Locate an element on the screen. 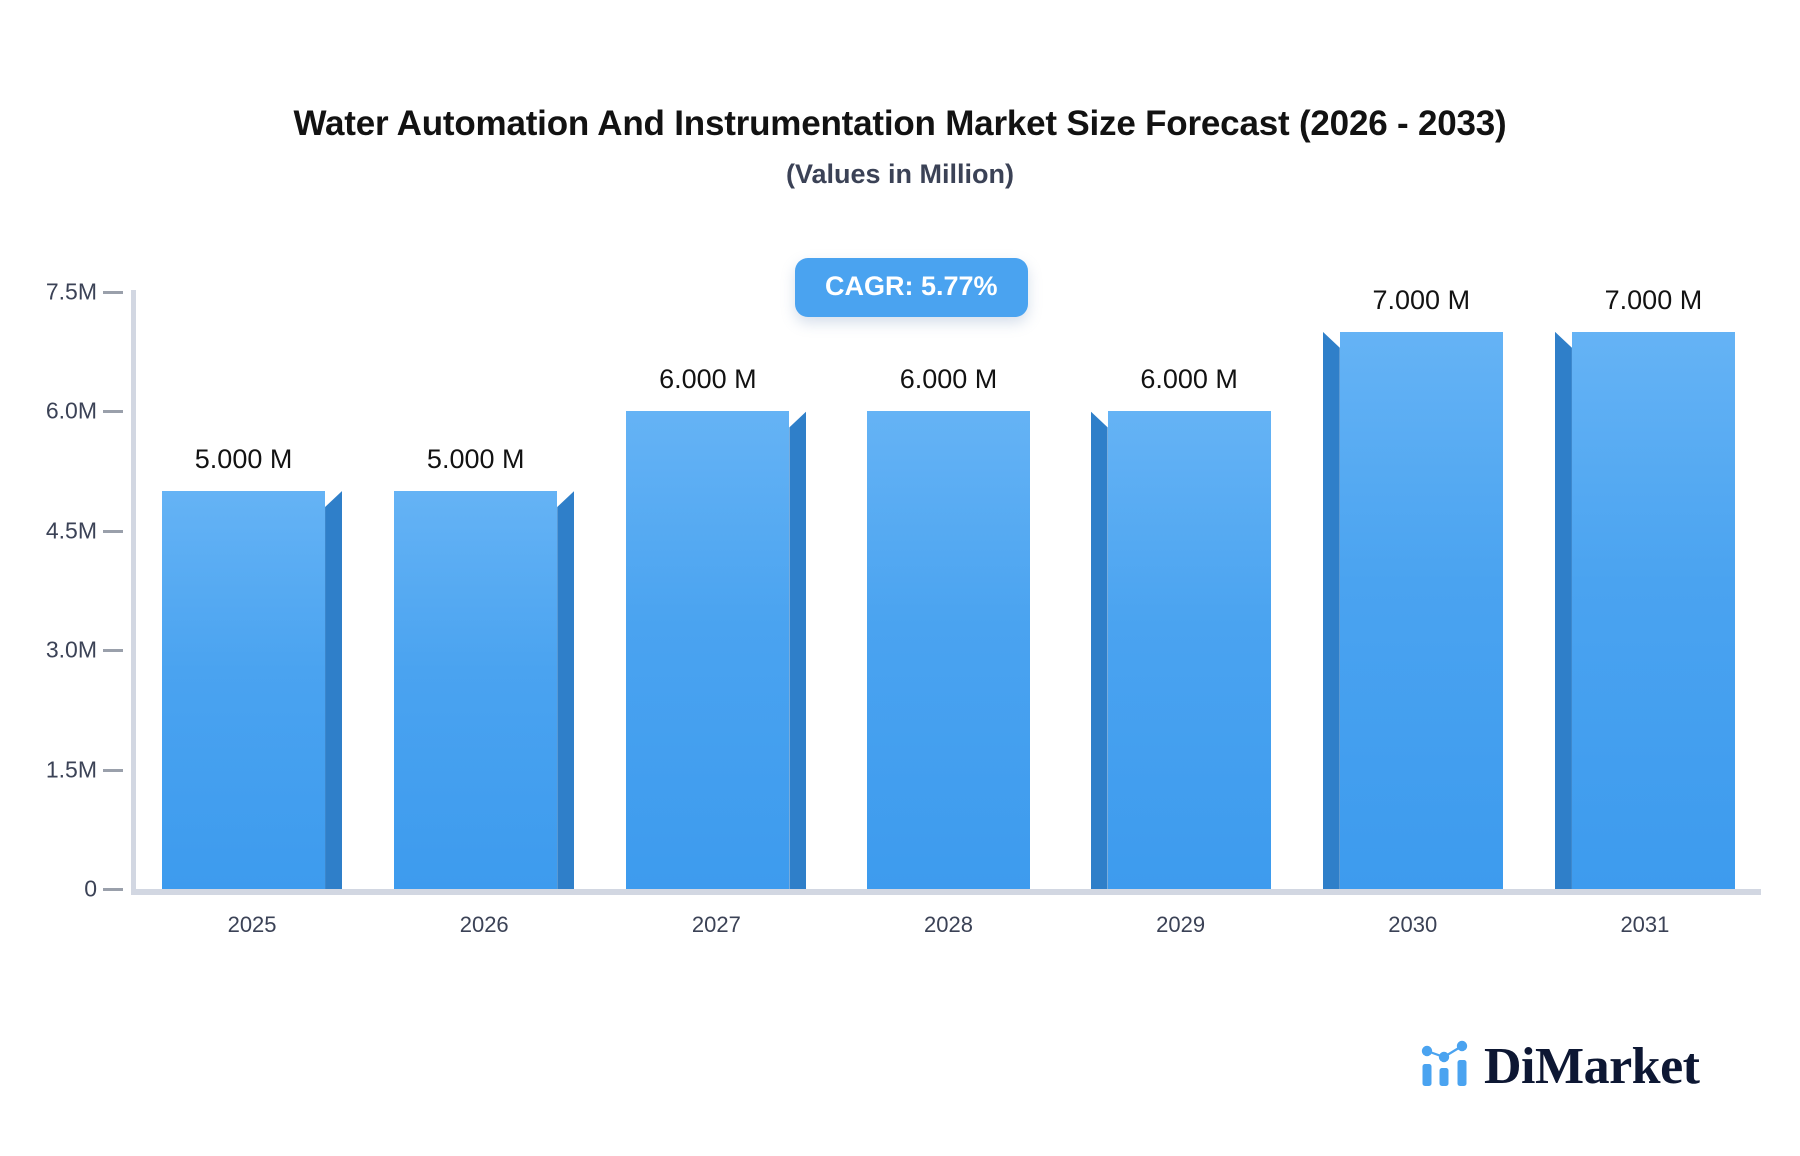 This screenshot has width=1800, height=1156. chart-subtitle: (Values in Million) is located at coordinates (900, 173).